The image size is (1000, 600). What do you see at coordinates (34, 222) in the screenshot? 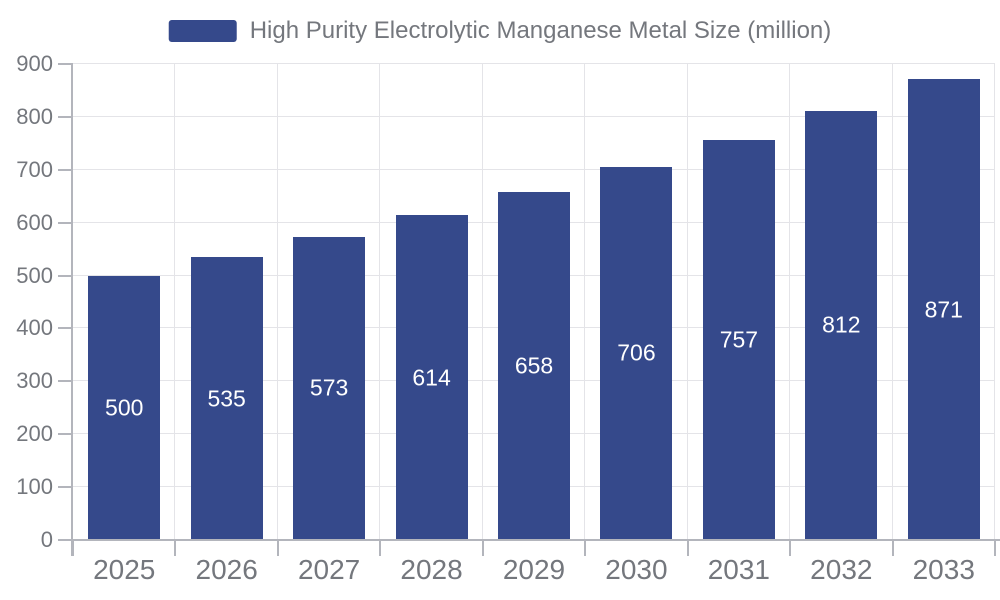
I see `y-axis-label: 600` at bounding box center [34, 222].